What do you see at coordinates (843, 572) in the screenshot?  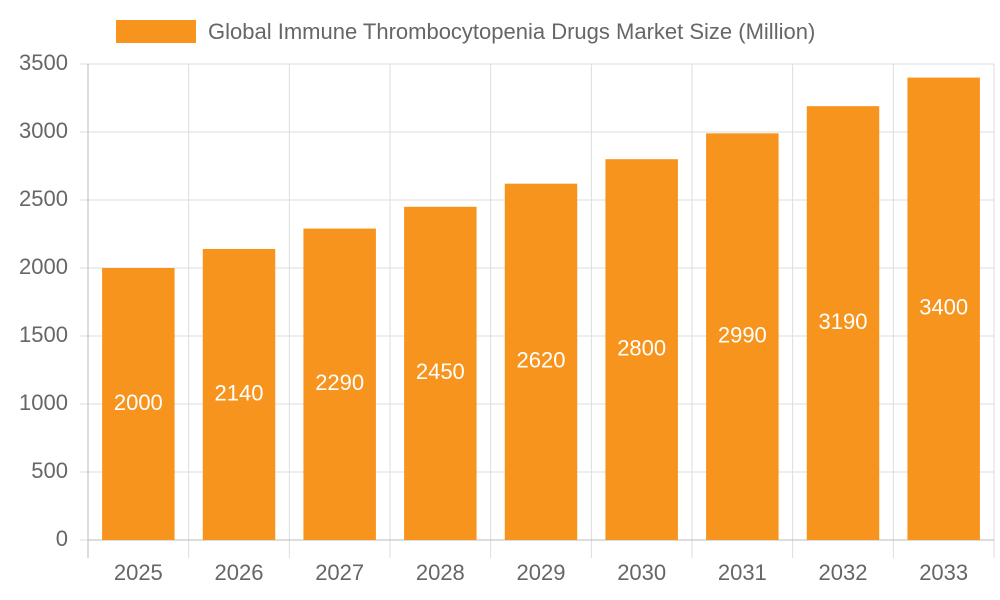 I see `x-tick-label: 2032` at bounding box center [843, 572].